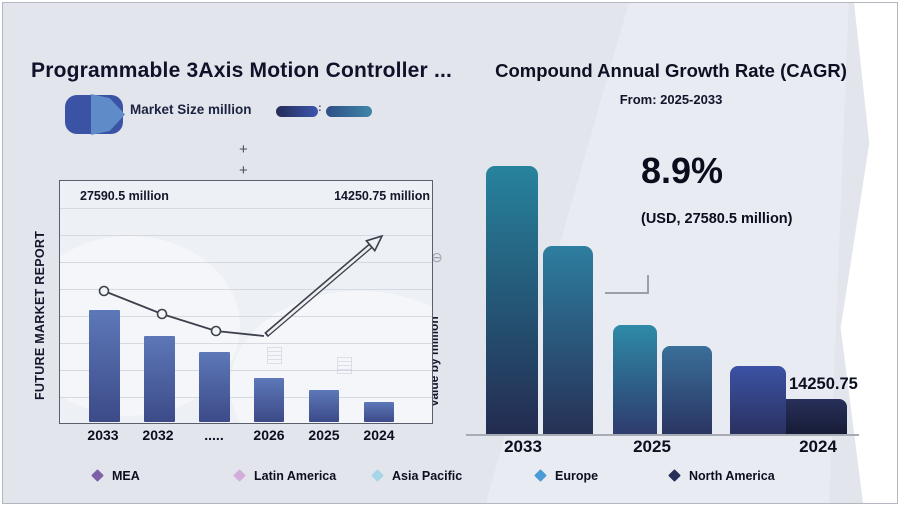 This screenshot has width=900, height=506. What do you see at coordinates (823, 384) in the screenshot?
I see `bar-value-label: 14250.75` at bounding box center [823, 384].